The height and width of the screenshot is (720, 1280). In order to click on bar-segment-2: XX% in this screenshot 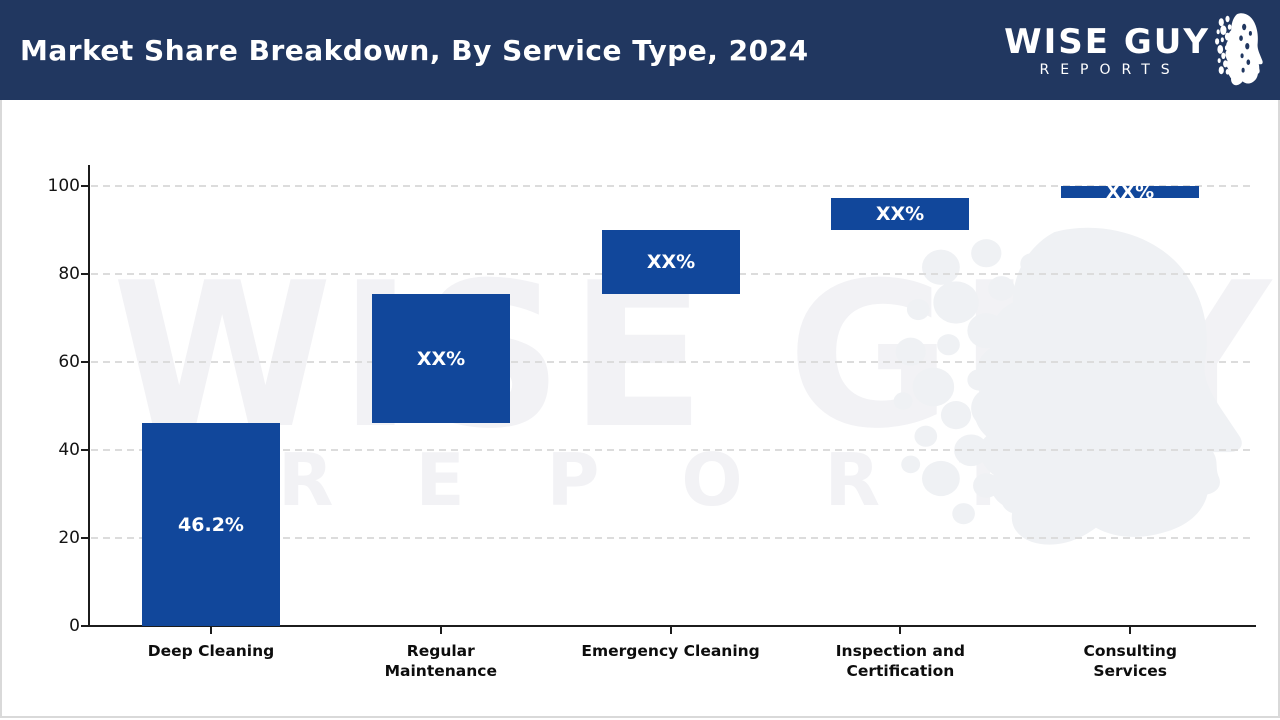, I will do `click(441, 358)`.